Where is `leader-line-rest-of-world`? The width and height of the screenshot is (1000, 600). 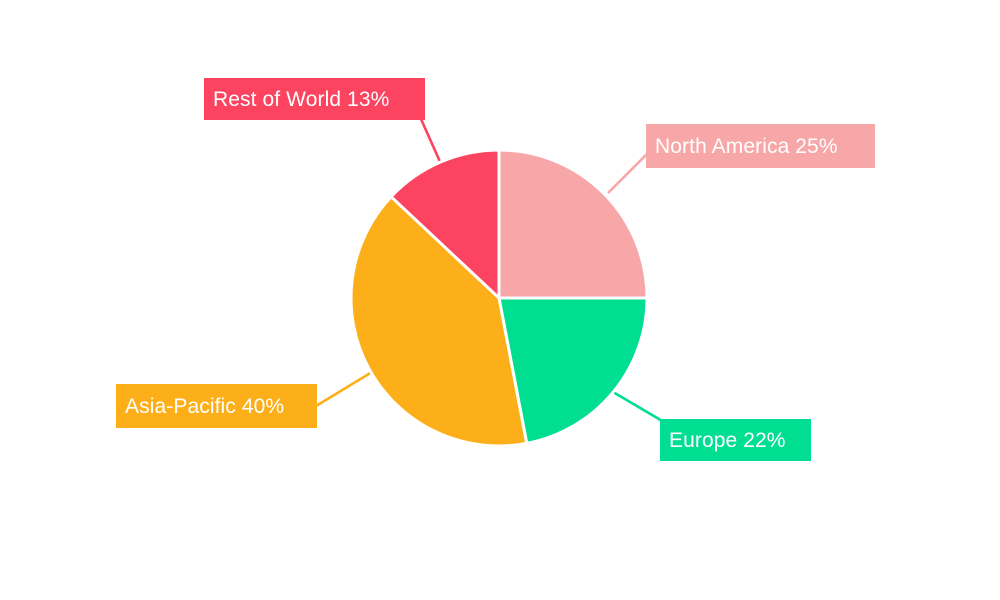 leader-line-rest-of-world is located at coordinates (431, 141).